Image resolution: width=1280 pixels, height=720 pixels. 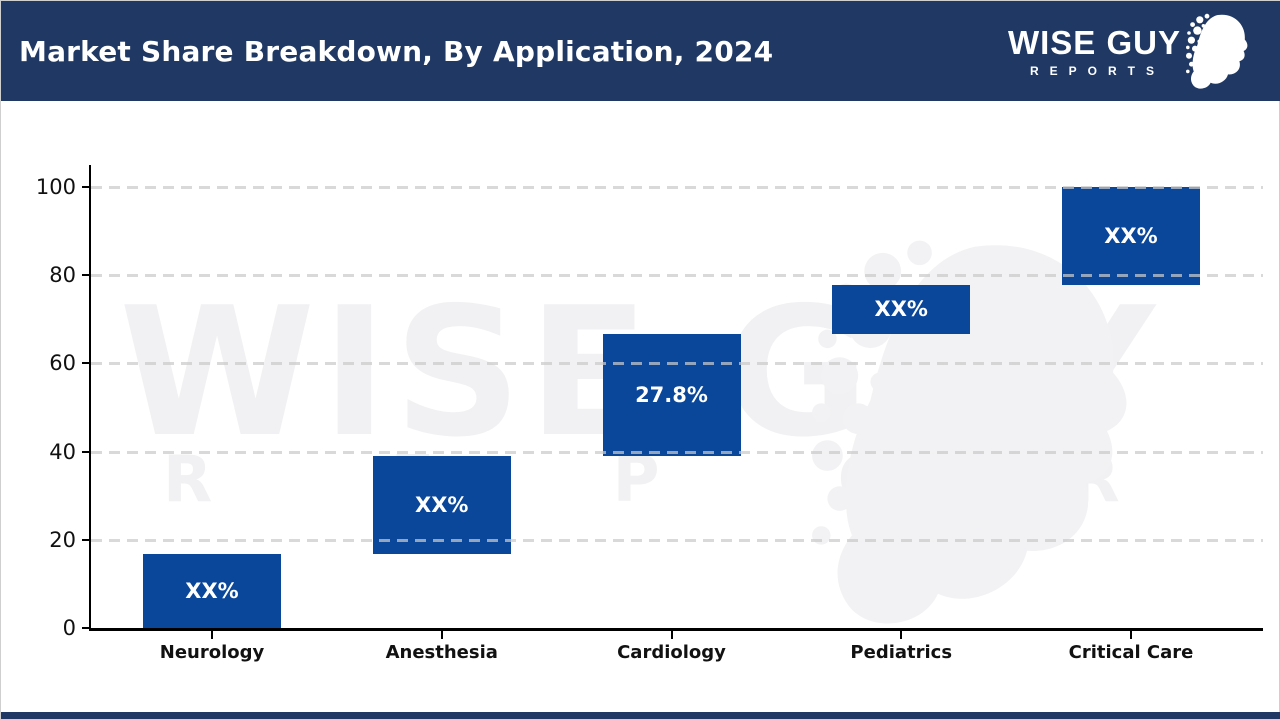 What do you see at coordinates (640, 715) in the screenshot?
I see `footer-bar` at bounding box center [640, 715].